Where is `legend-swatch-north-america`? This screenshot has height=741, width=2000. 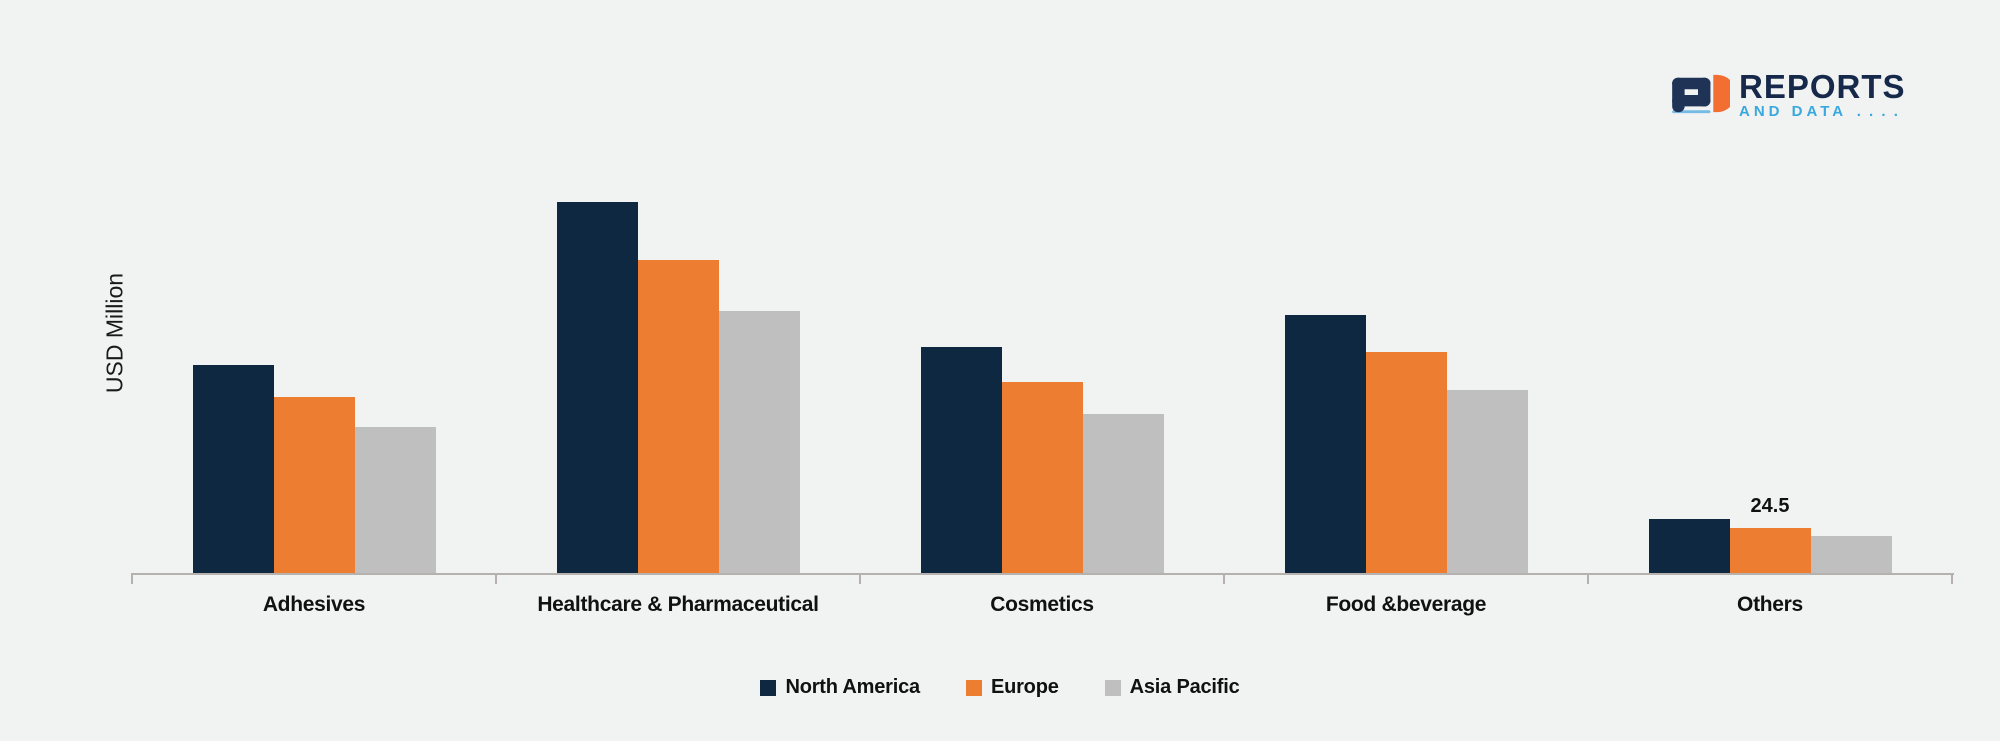
legend-swatch-north-america is located at coordinates (768, 687).